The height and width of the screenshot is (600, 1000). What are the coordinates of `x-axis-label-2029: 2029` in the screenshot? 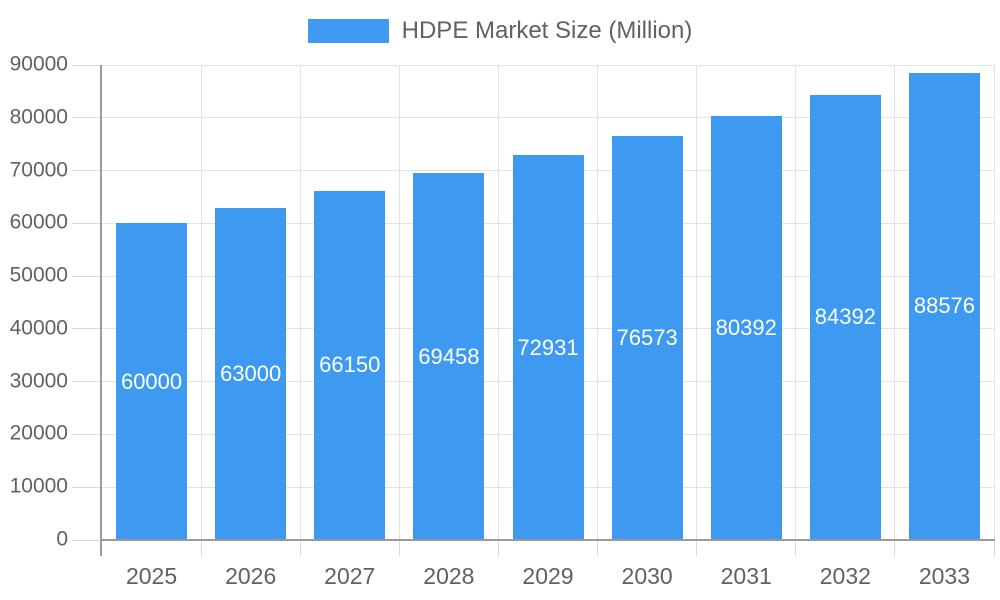 It's located at (548, 576).